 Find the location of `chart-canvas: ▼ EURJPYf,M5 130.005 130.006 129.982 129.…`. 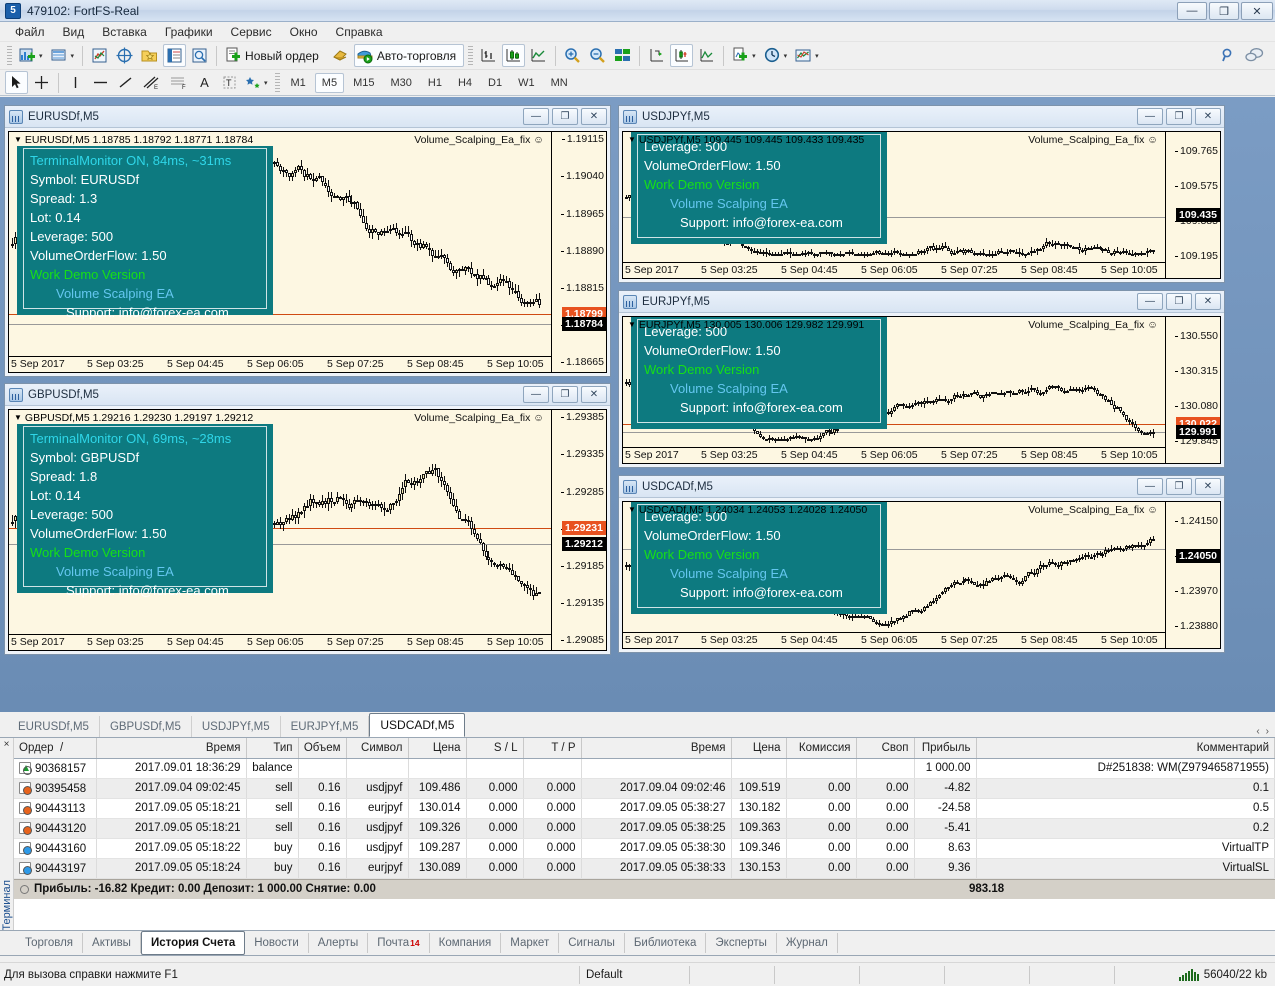

chart-canvas: ▼ EURJPYf,M5 130.005 130.006 129.982 129.… is located at coordinates (921, 390).